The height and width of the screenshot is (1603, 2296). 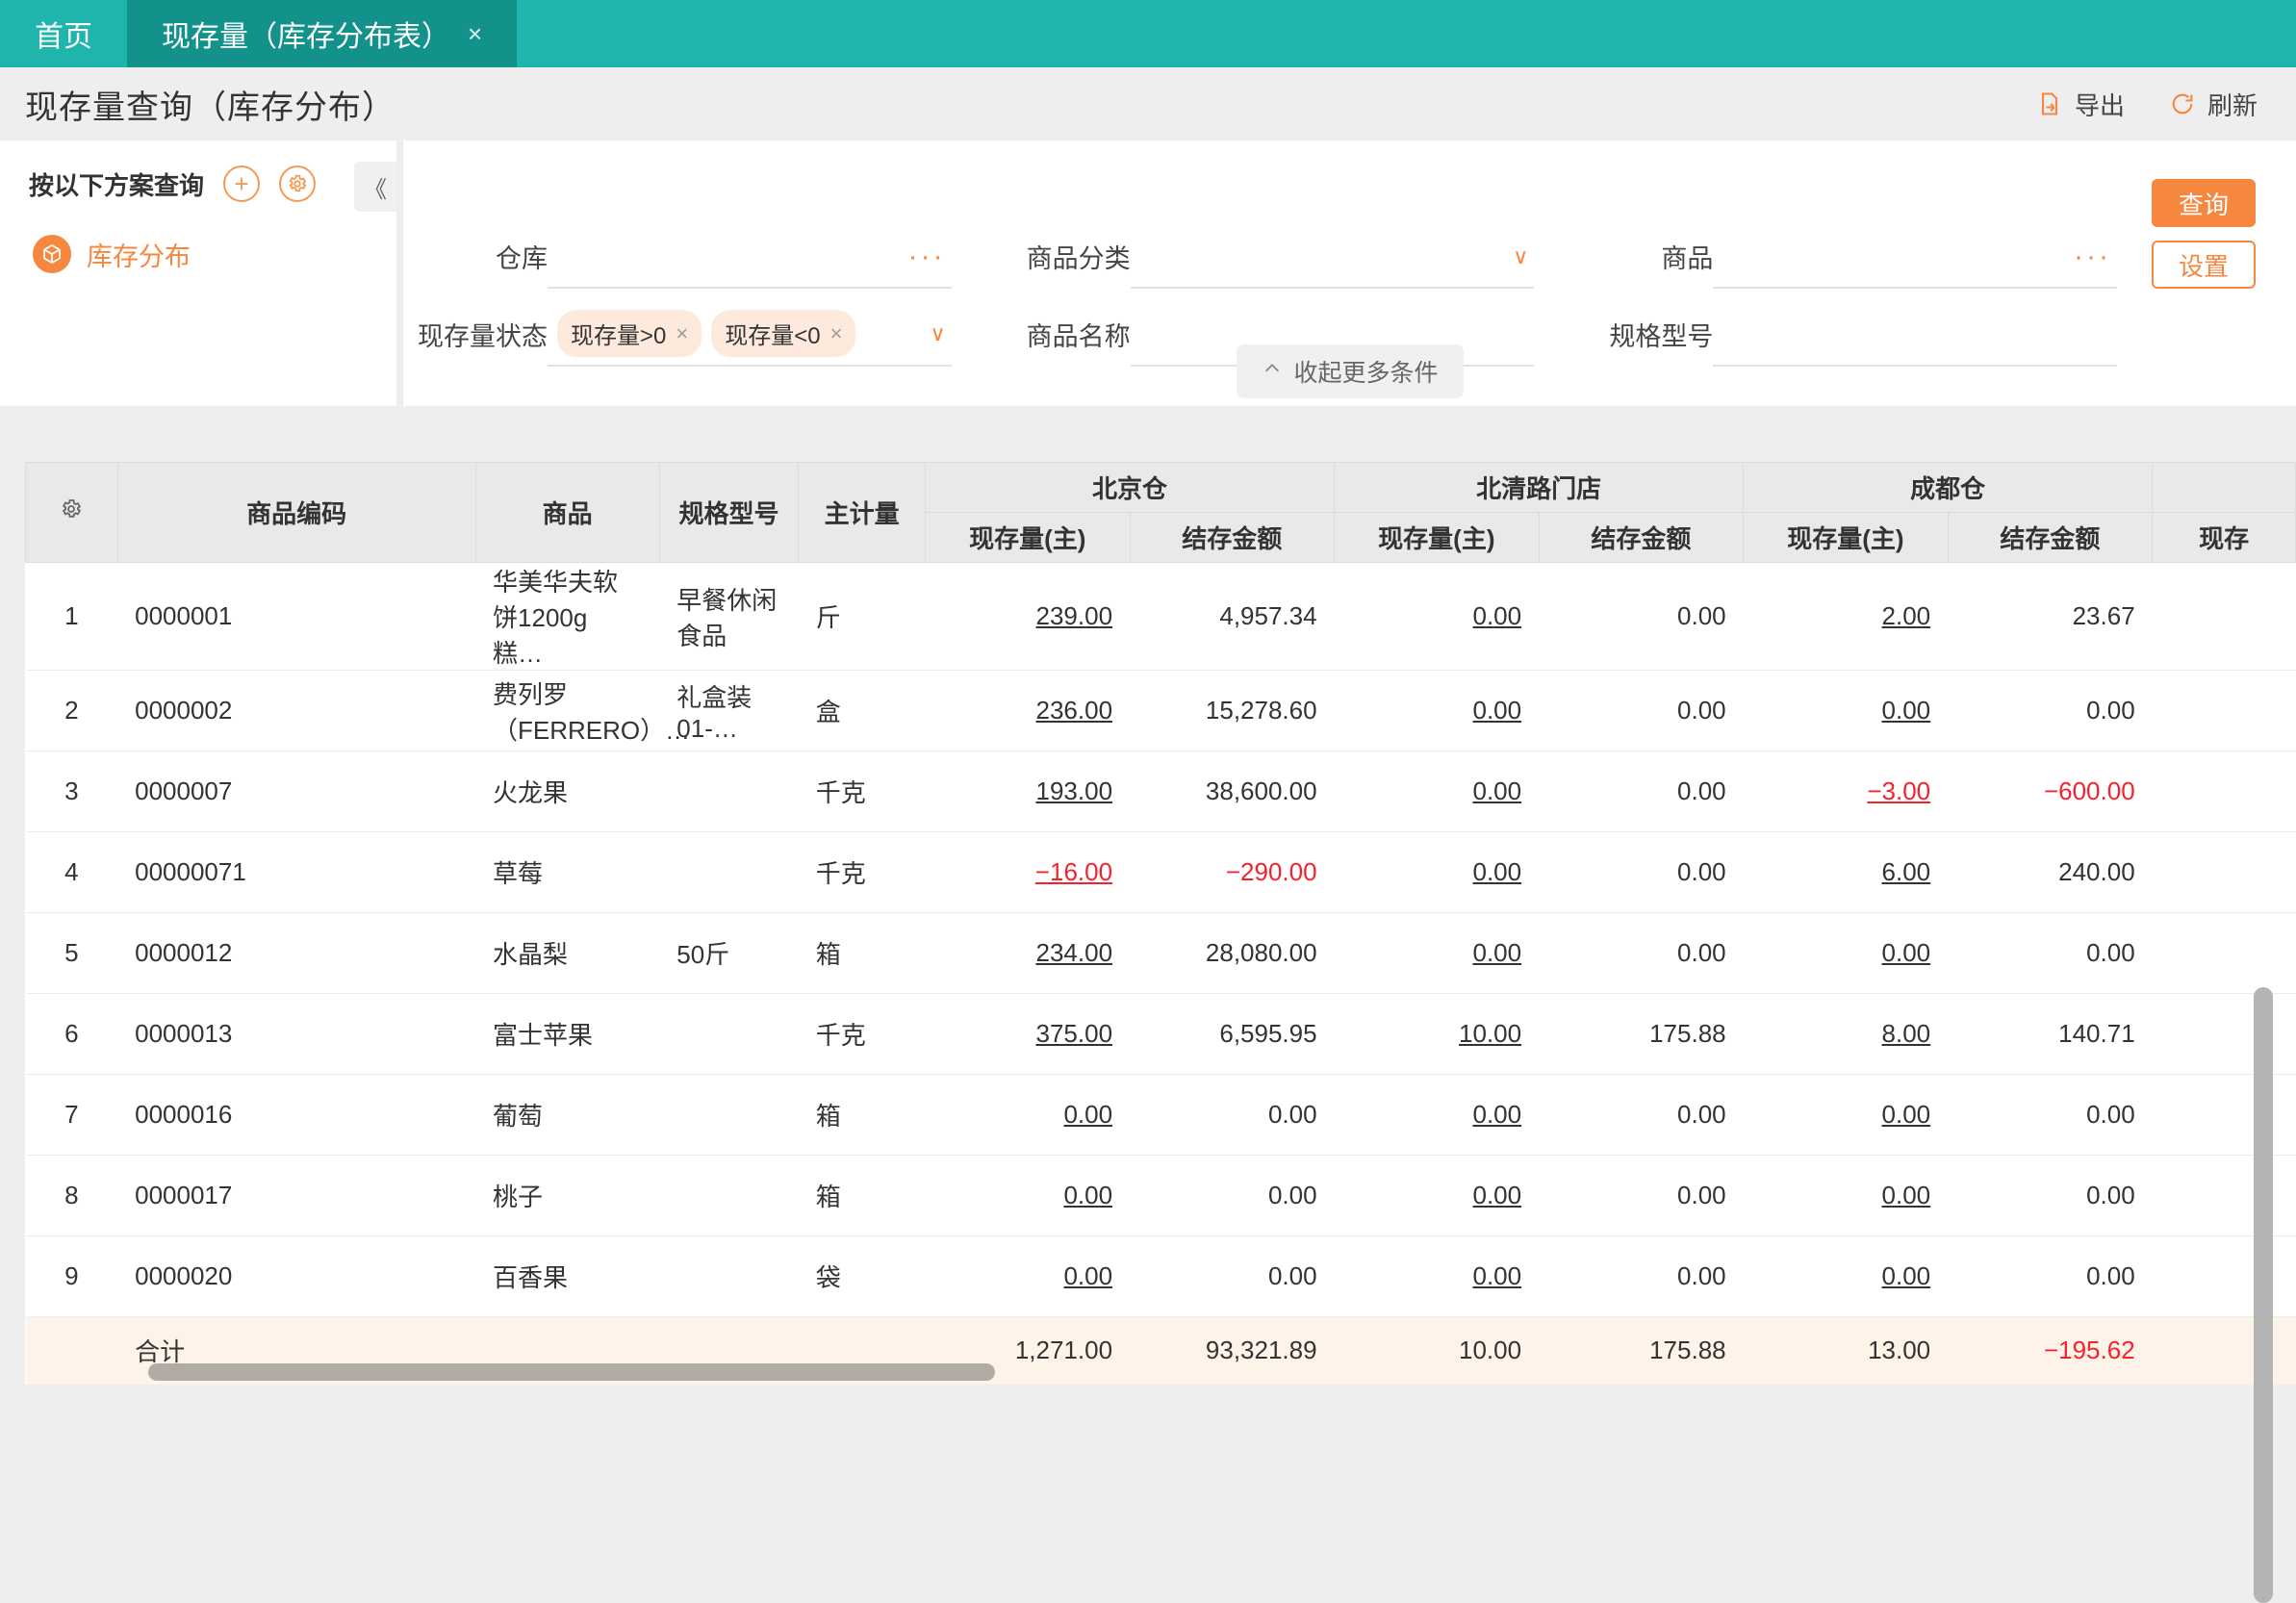 I want to click on export-button: 导出, so click(x=2080, y=104).